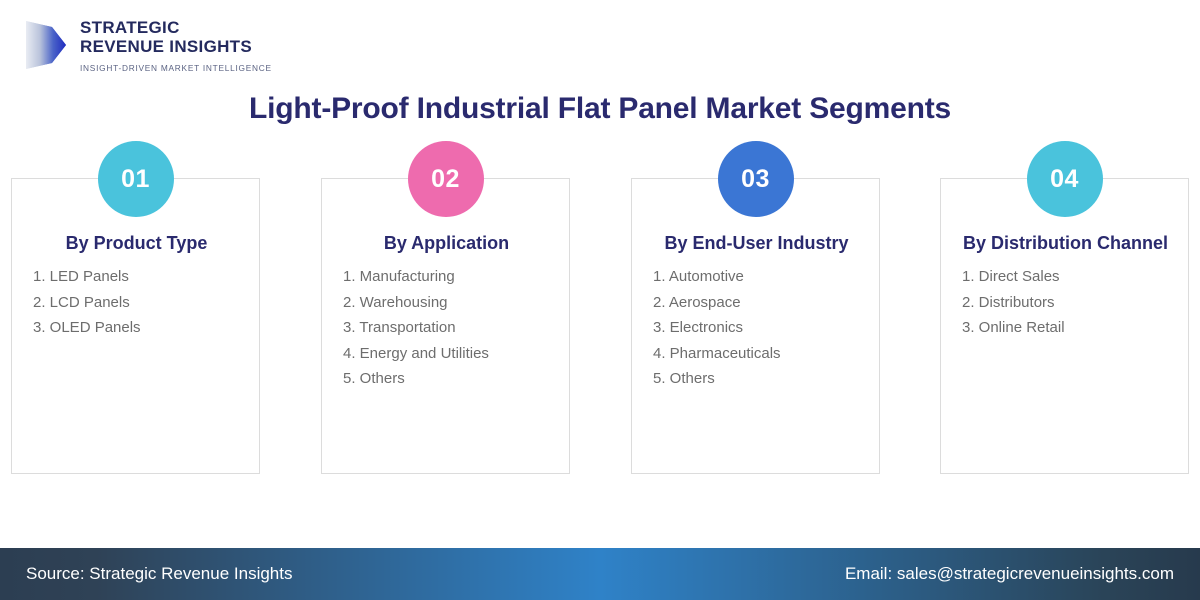 The height and width of the screenshot is (600, 1200). Describe the element at coordinates (717, 353) in the screenshot. I see `list-item: 4. Pharmaceuticals` at that location.